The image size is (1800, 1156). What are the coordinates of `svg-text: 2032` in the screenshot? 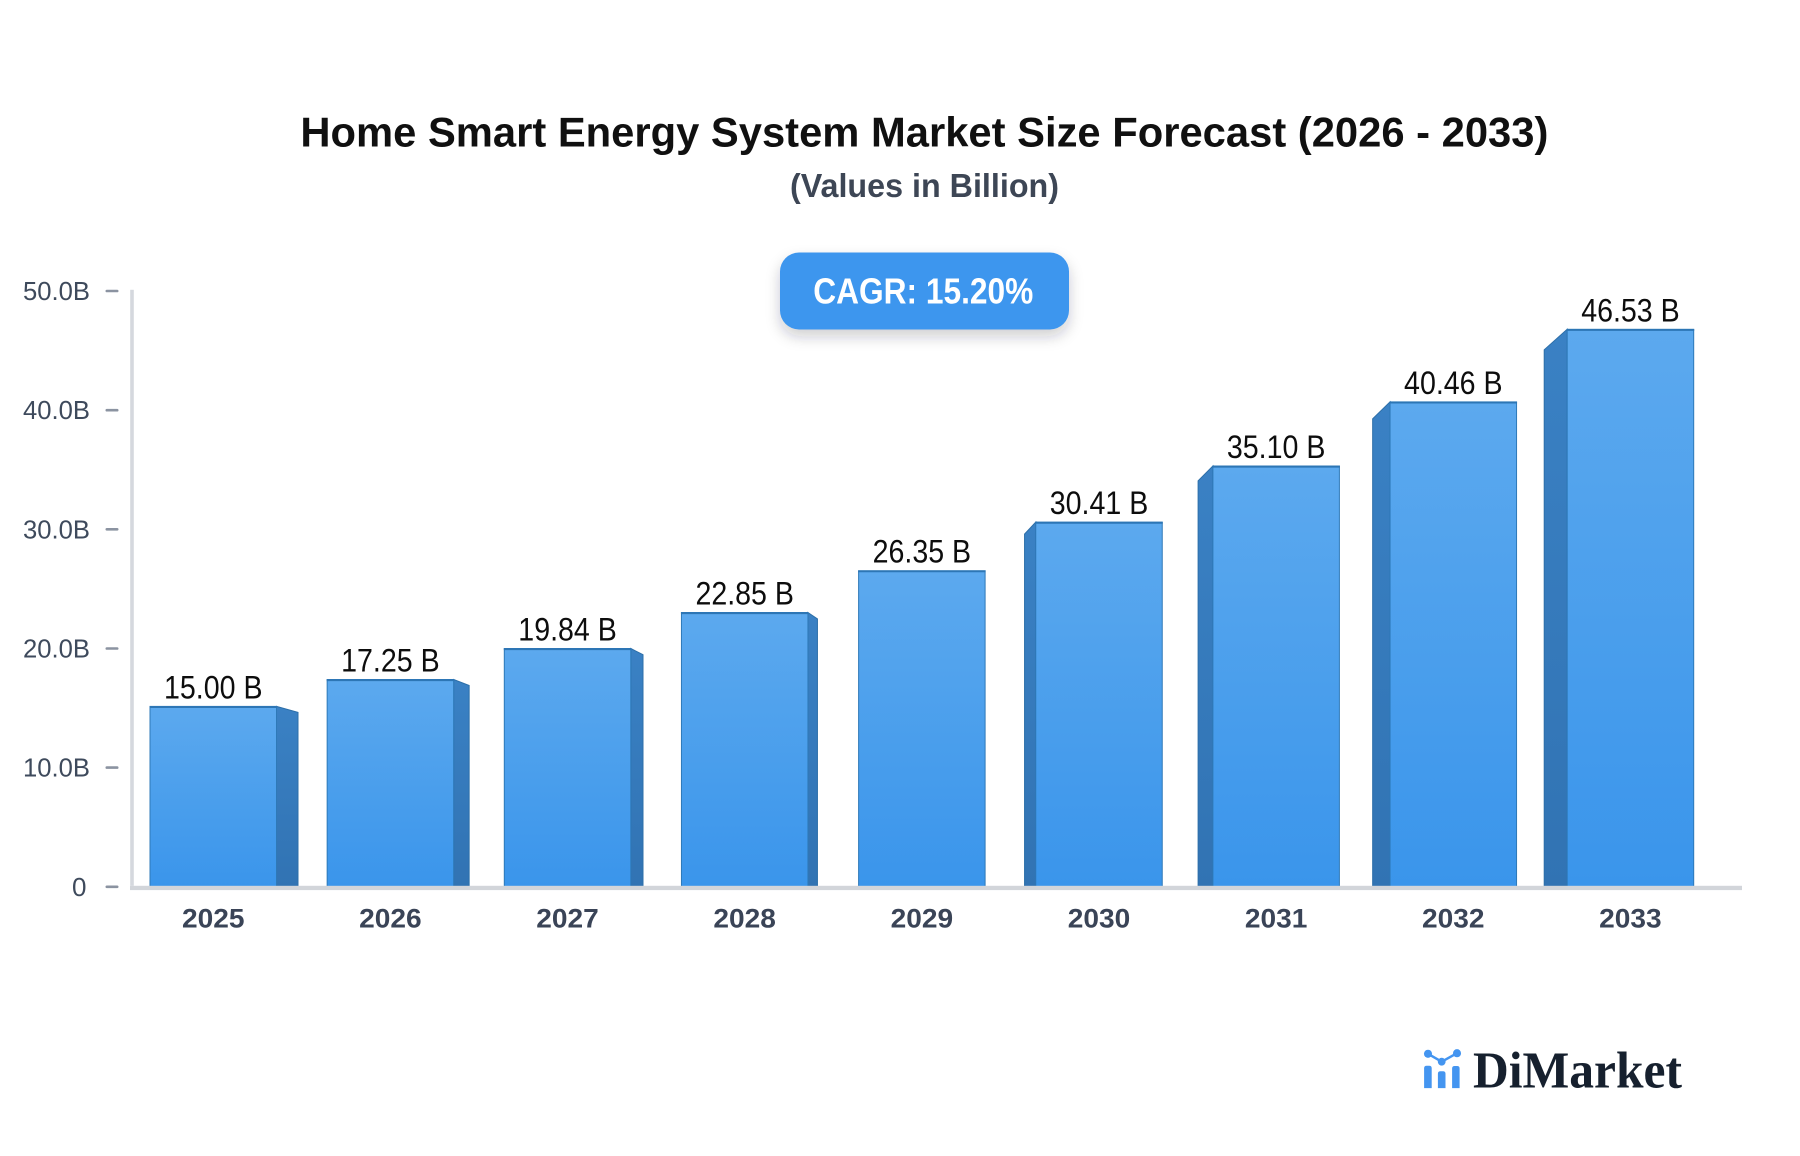 It's located at (1453, 918).